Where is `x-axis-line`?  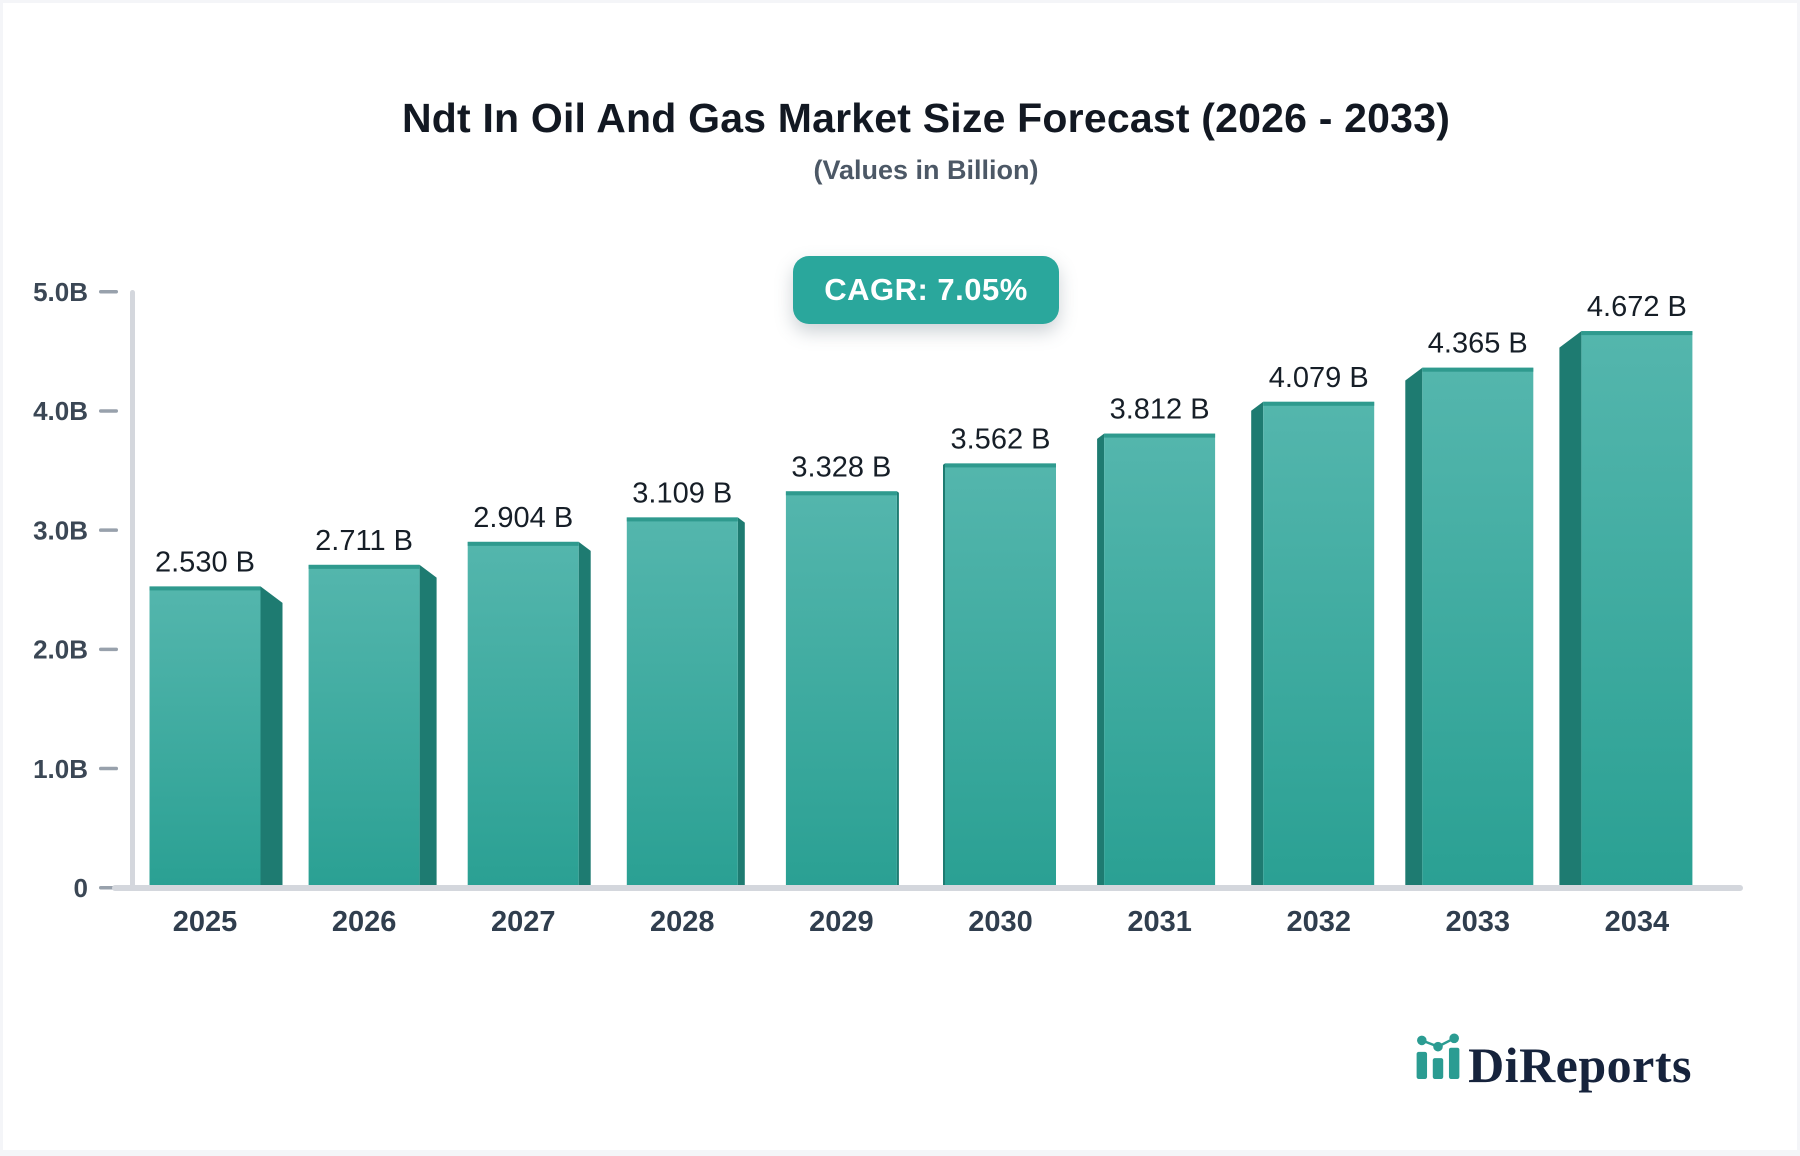 x-axis-line is located at coordinates (927, 888).